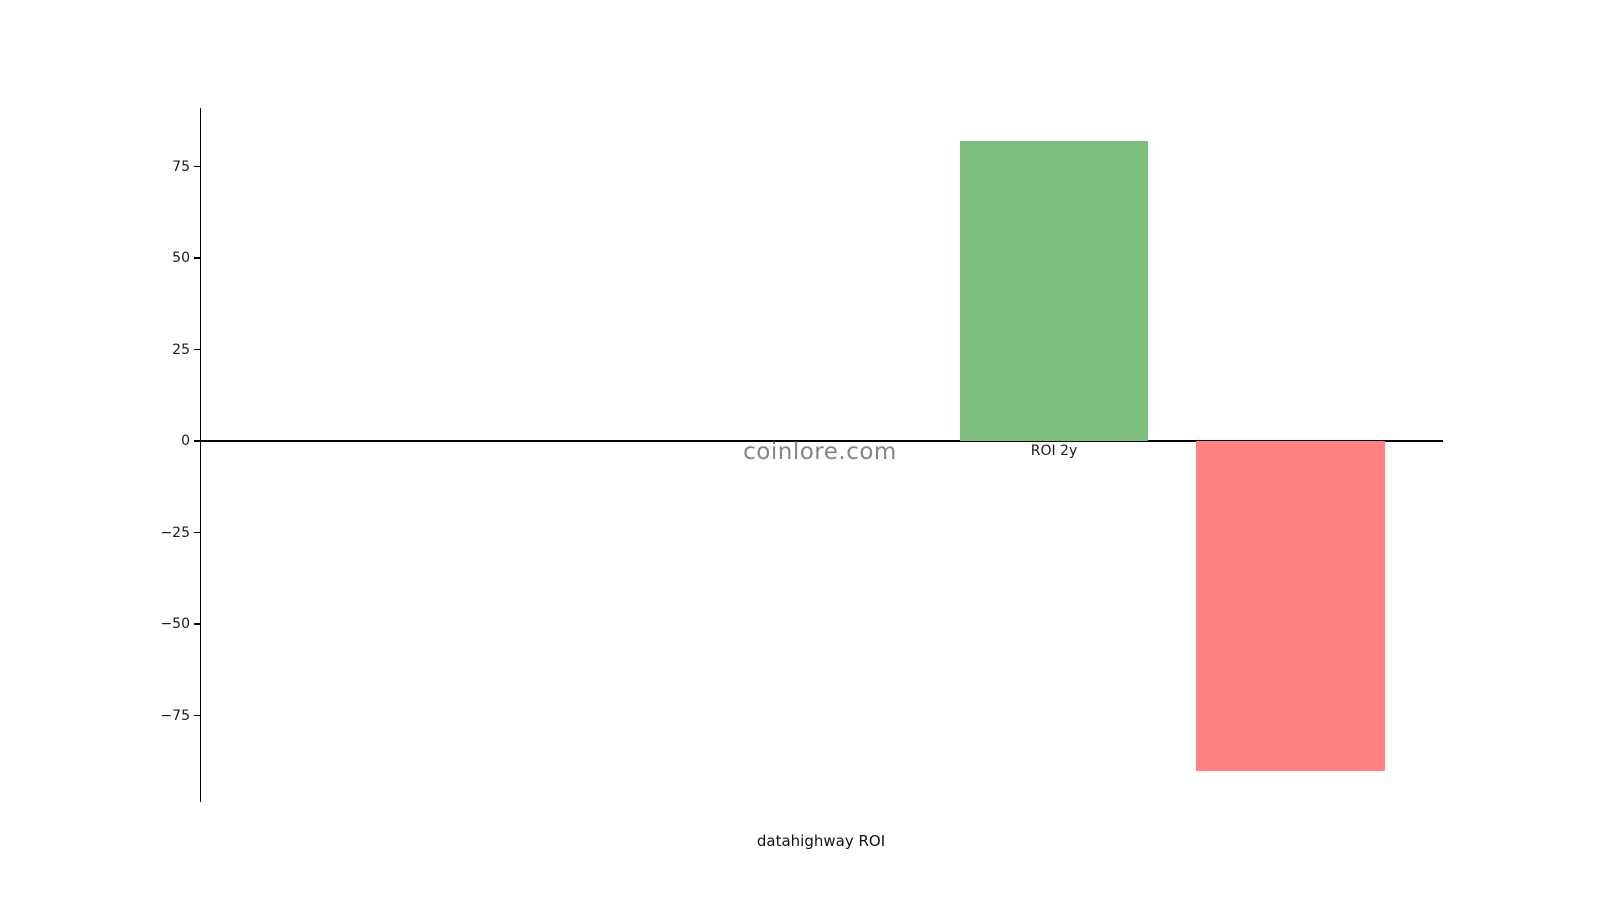 This screenshot has width=1600, height=900. Describe the element at coordinates (181, 258) in the screenshot. I see `y-tick-label: 50` at that location.